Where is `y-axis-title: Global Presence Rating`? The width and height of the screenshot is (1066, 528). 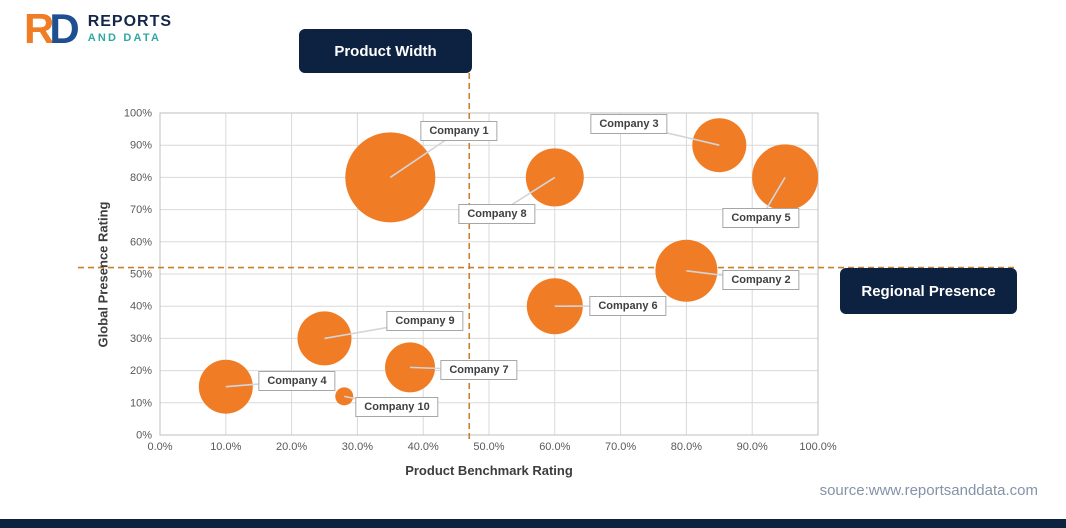
y-axis-title: Global Presence Rating is located at coordinates (103, 274).